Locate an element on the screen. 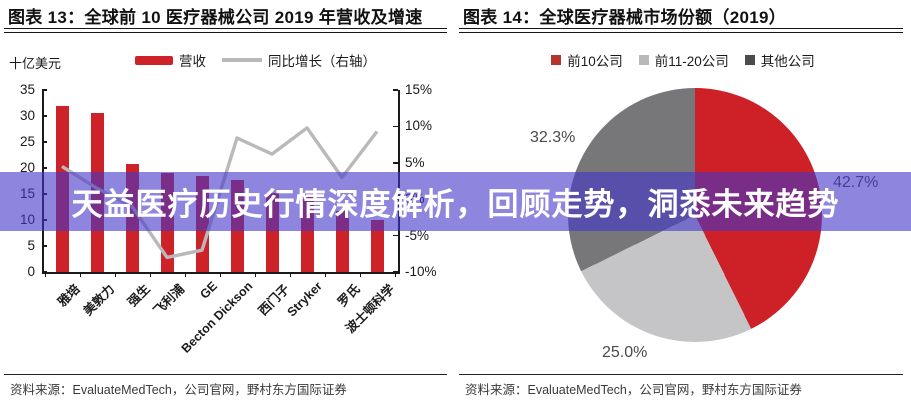 The width and height of the screenshot is (911, 400). figure-13-title: 图表 13：全球前 10 医疗器械公司 2019 年营收及增速 is located at coordinates (215, 17).